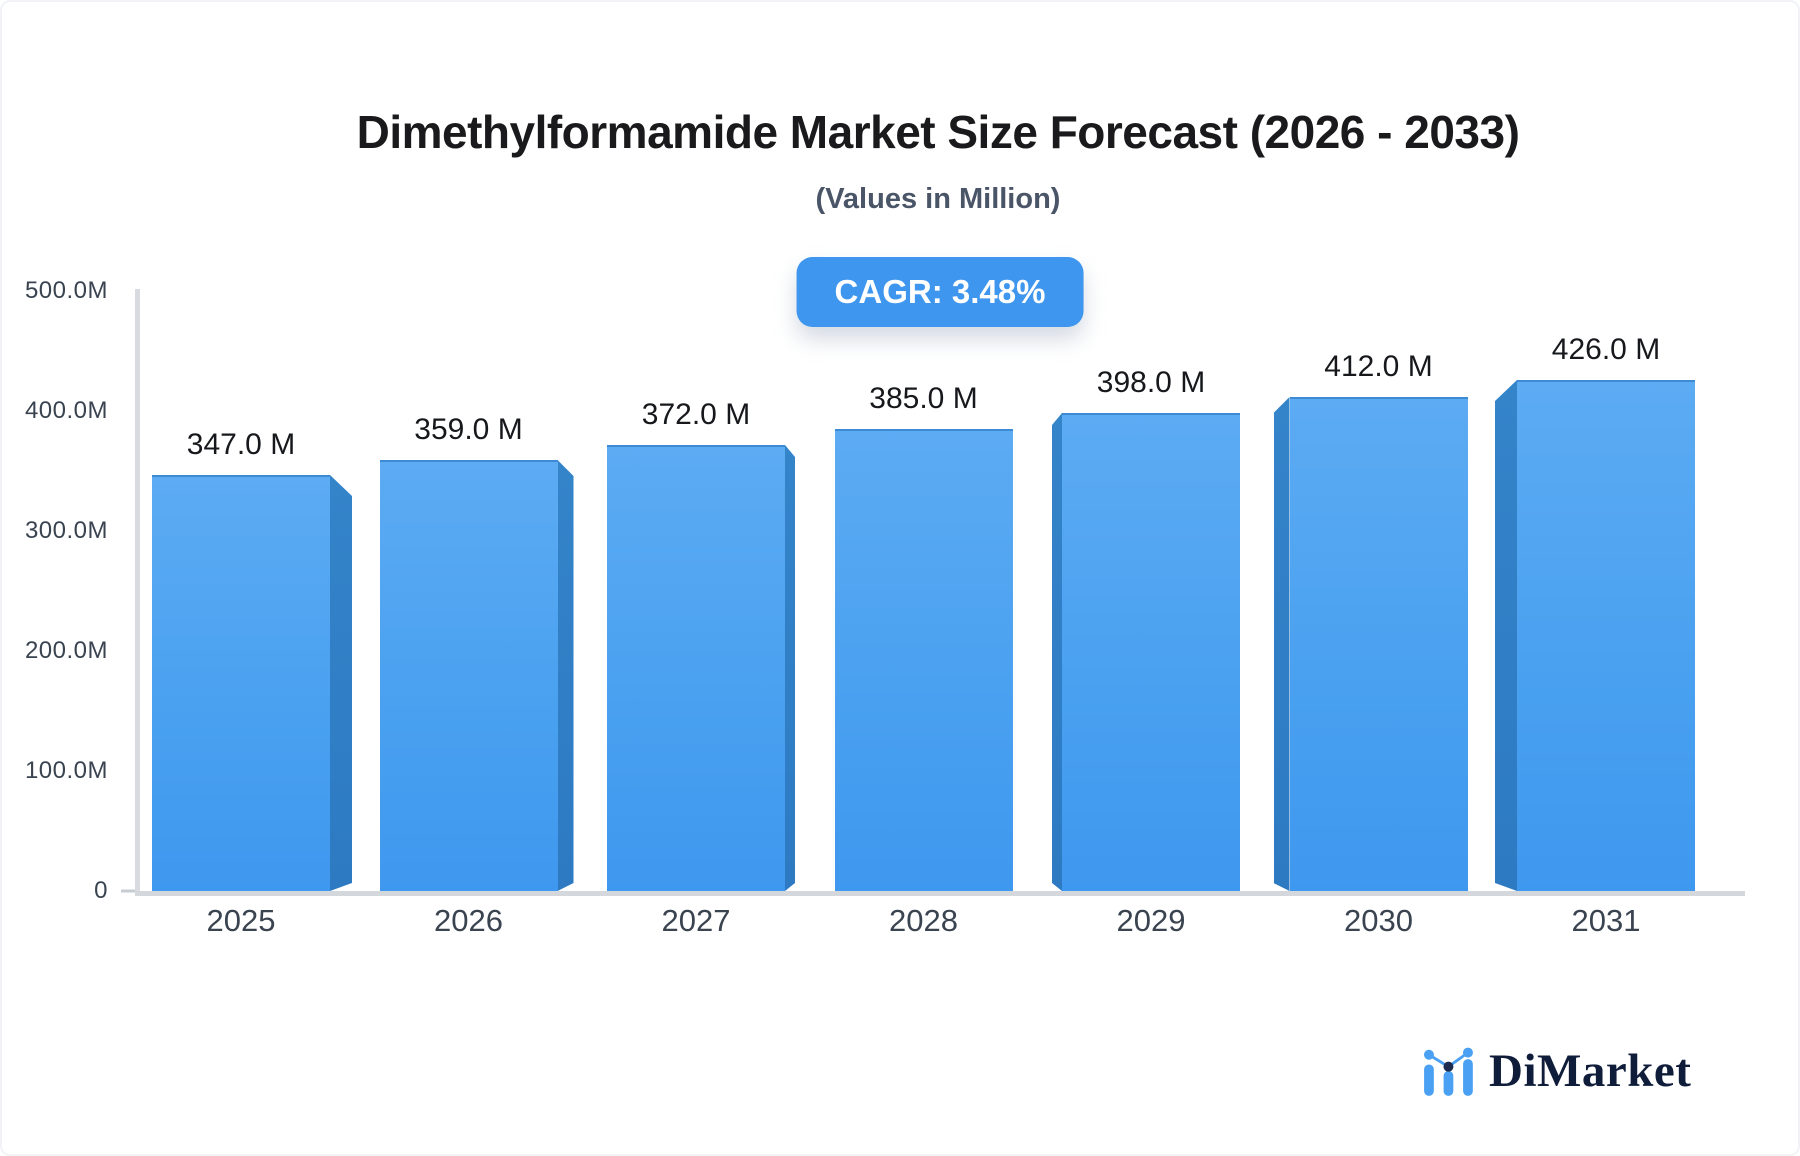 This screenshot has width=1800, height=1156. Describe the element at coordinates (938, 199) in the screenshot. I see `chart-subtitle: (Values in Million)` at that location.